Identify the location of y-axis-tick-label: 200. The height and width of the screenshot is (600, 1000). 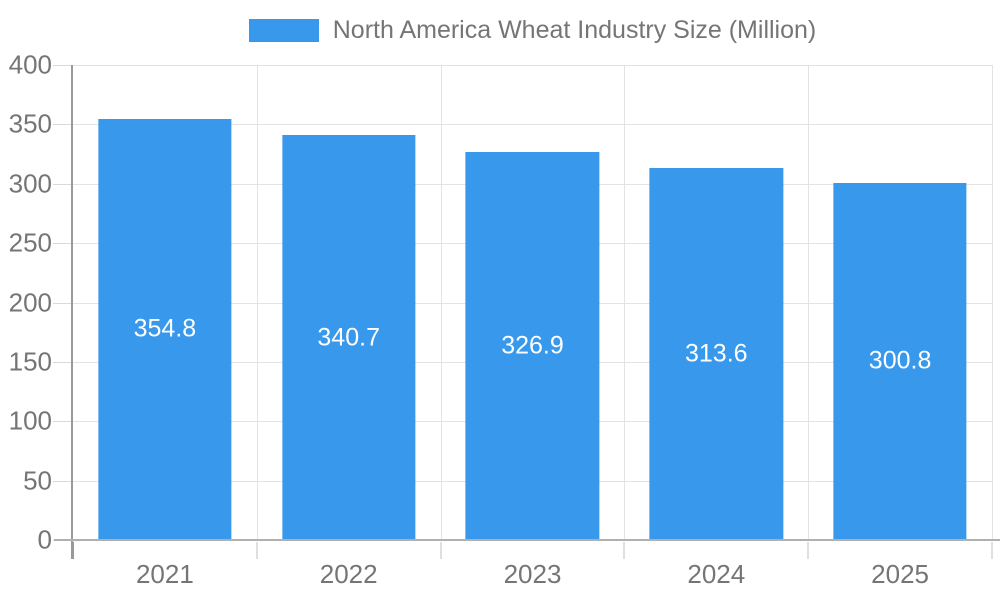
(30, 302).